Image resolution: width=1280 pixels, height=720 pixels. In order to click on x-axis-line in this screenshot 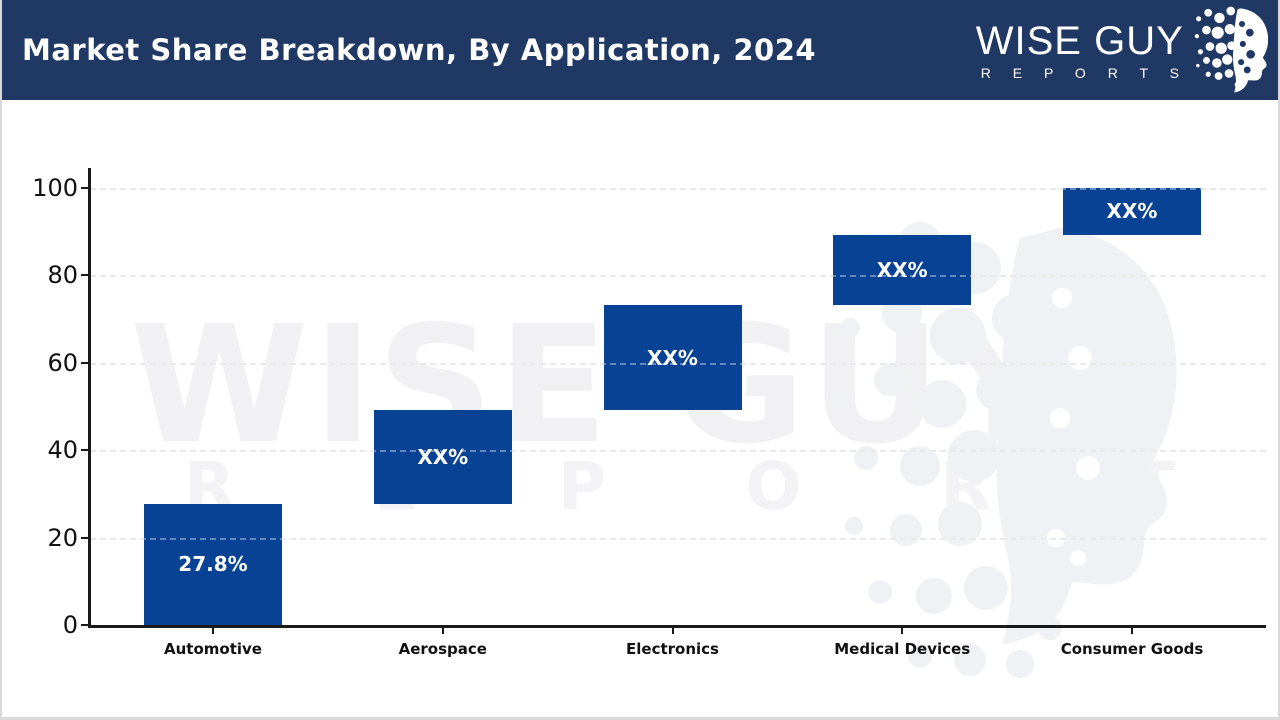, I will do `click(677, 626)`.